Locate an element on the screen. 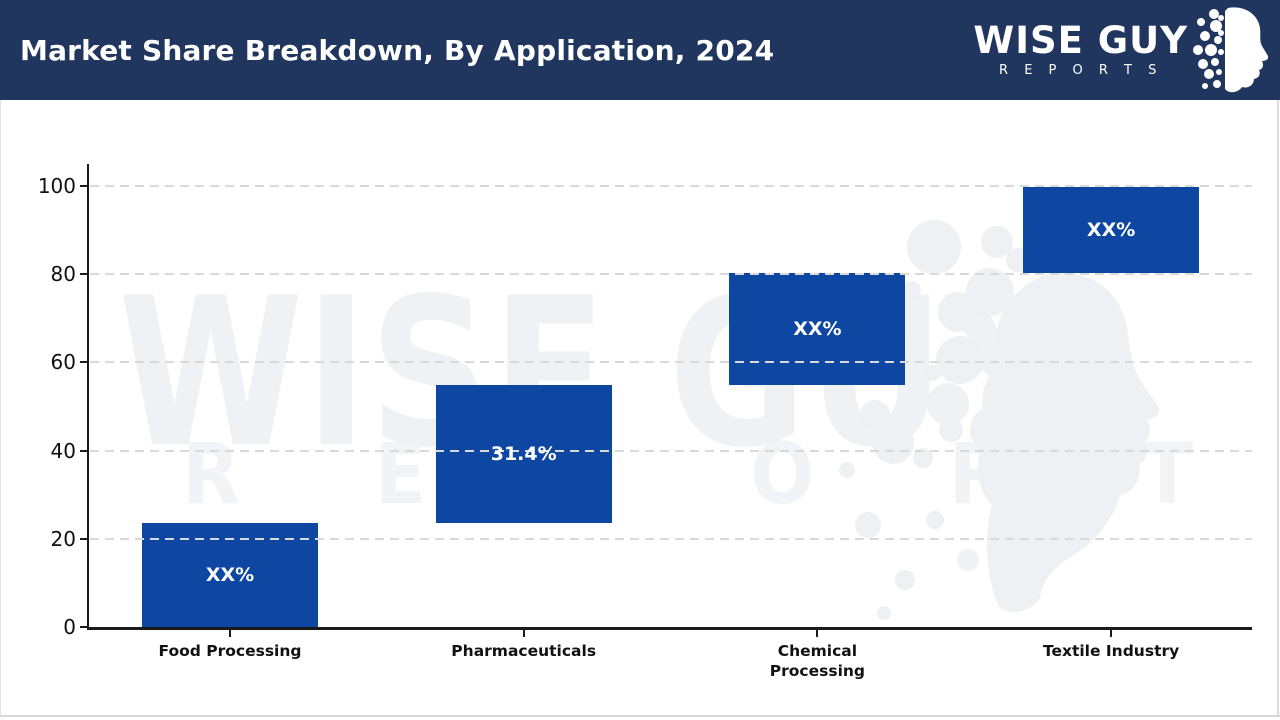 This screenshot has width=1280, height=720. bar-textile-industry is located at coordinates (1111, 229).